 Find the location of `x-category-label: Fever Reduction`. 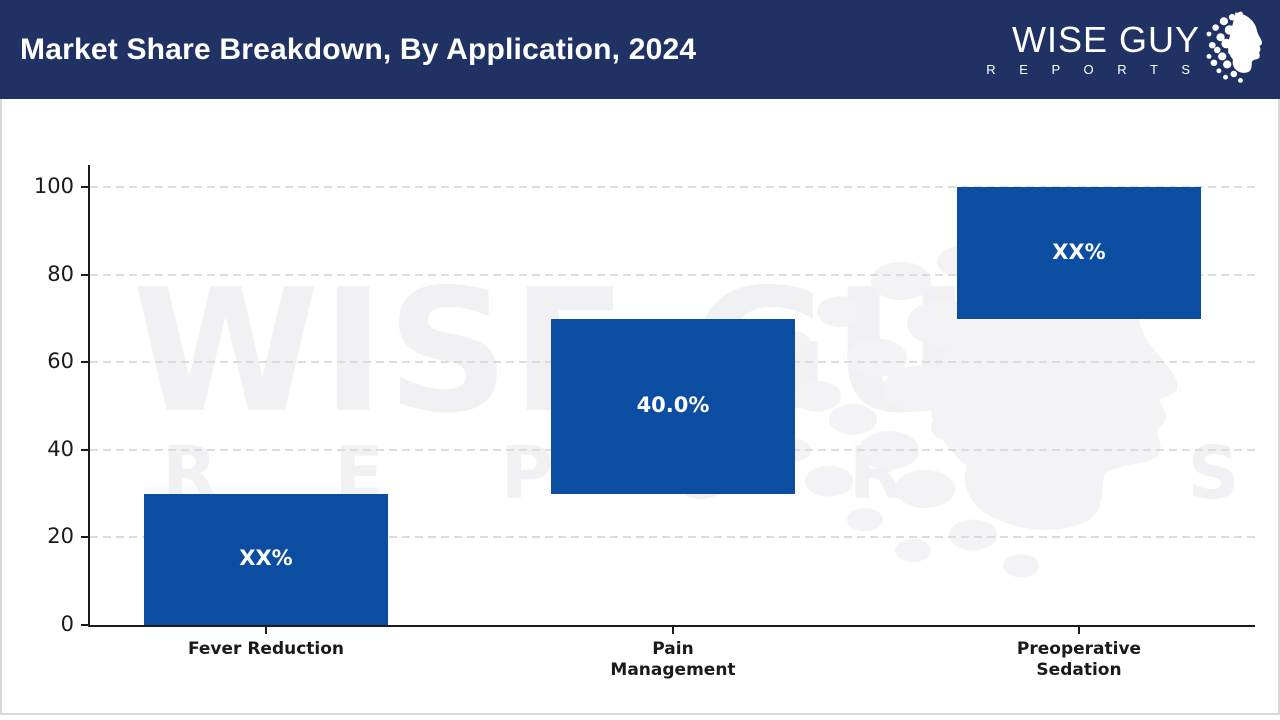

x-category-label: Fever Reduction is located at coordinates (266, 649).